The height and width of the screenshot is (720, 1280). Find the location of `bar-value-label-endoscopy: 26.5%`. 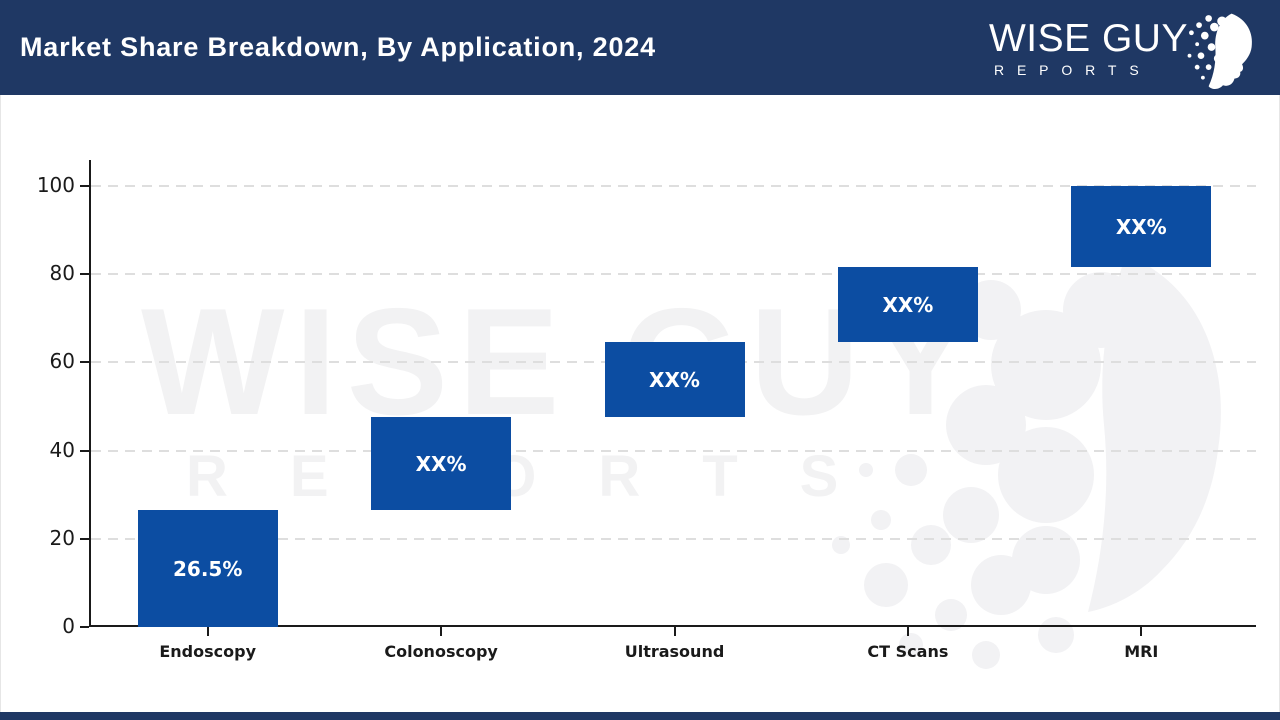

bar-value-label-endoscopy: 26.5% is located at coordinates (207, 568).